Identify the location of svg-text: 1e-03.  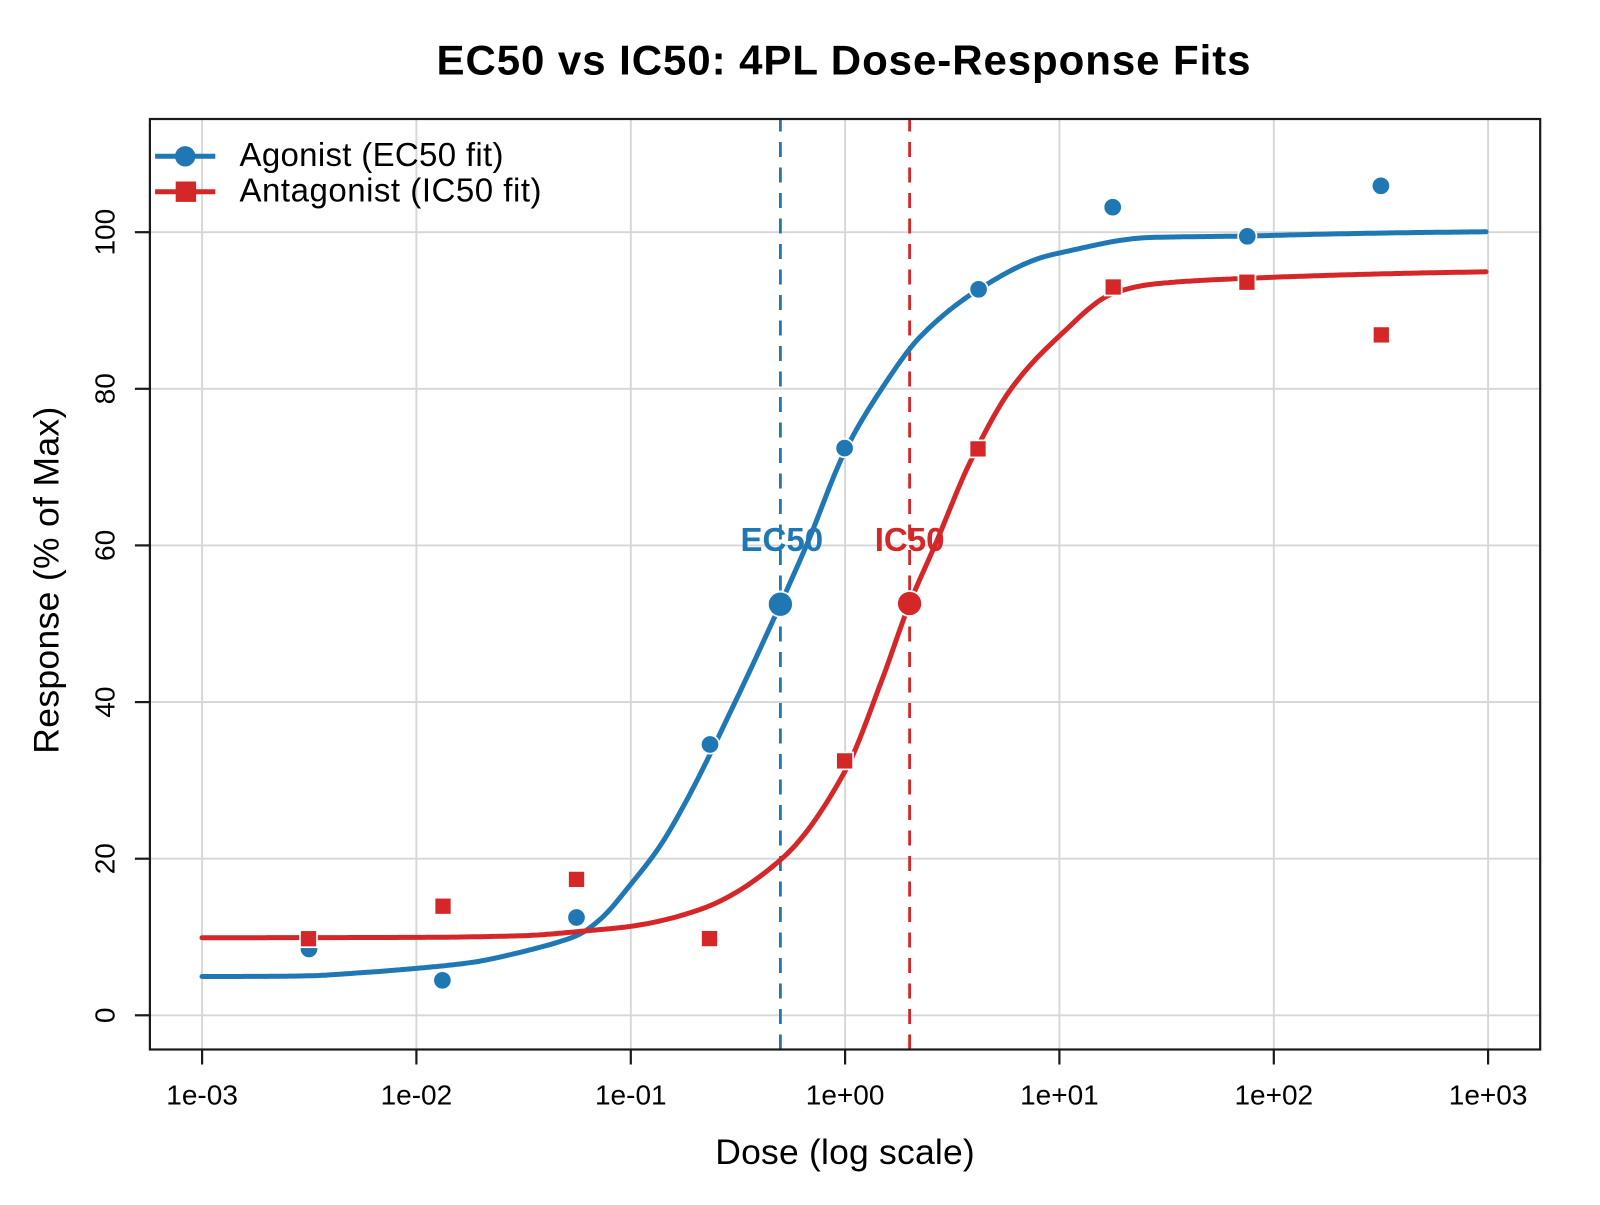
(202, 1095).